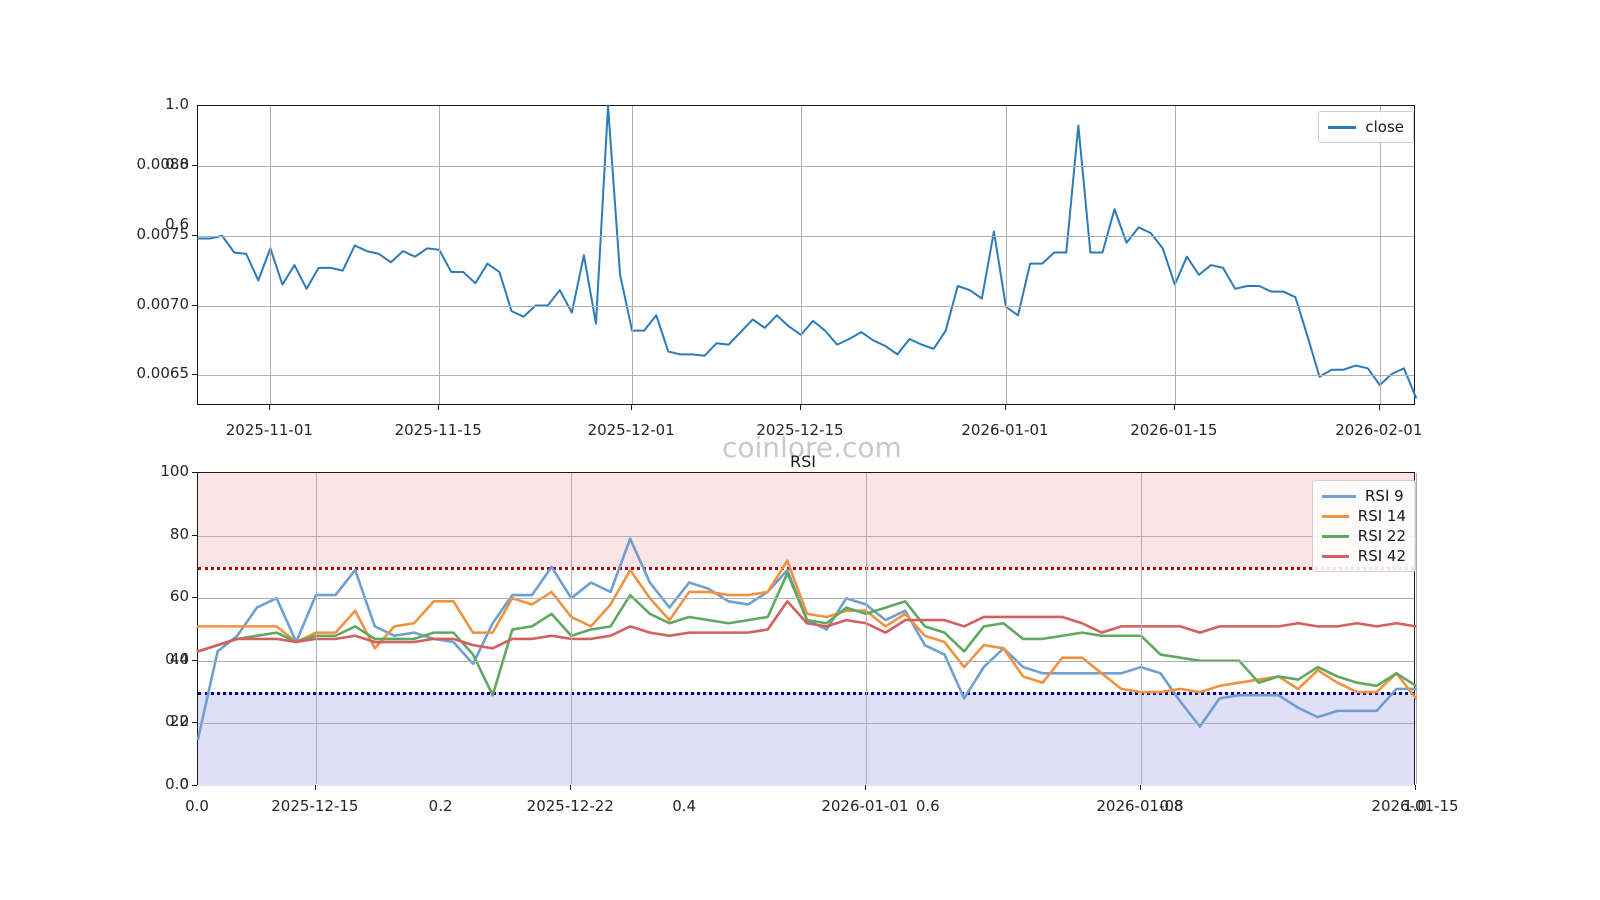 This screenshot has height=900, width=1600. What do you see at coordinates (1381, 536) in the screenshot?
I see `legend-label: RSI 22` at bounding box center [1381, 536].